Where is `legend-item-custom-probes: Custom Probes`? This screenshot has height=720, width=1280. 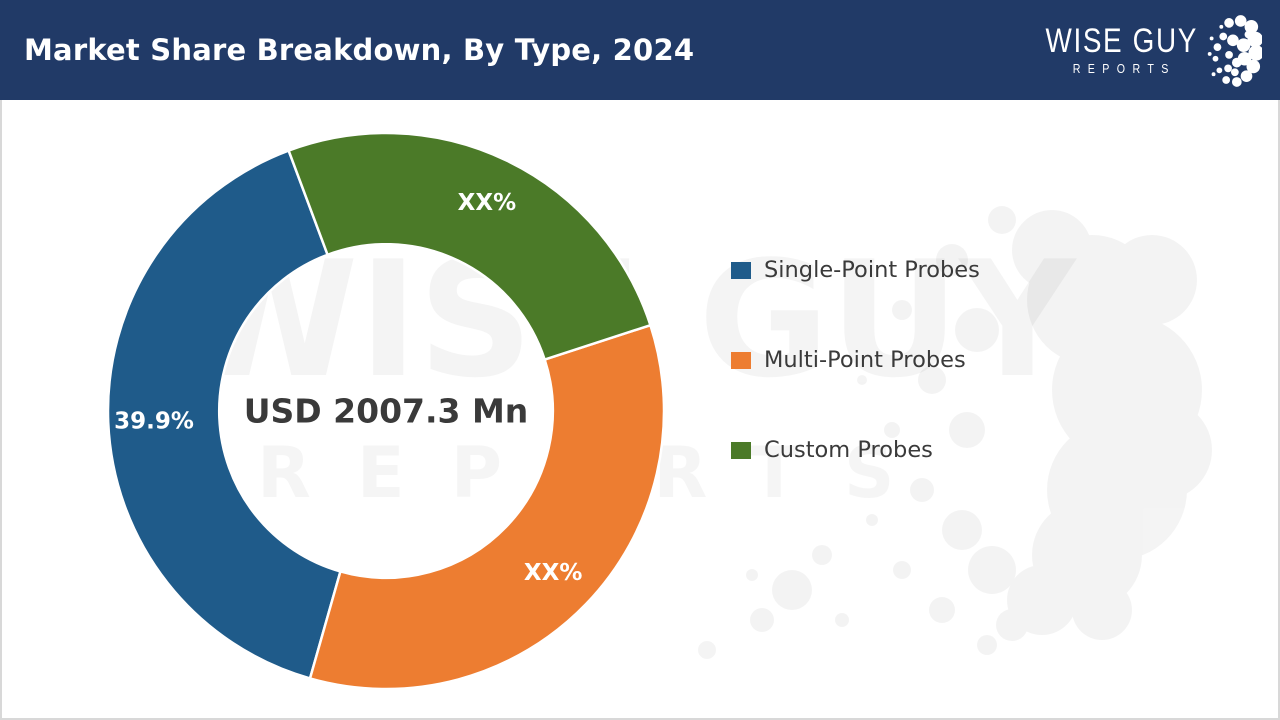 legend-item-custom-probes: Custom Probes is located at coordinates (855, 450).